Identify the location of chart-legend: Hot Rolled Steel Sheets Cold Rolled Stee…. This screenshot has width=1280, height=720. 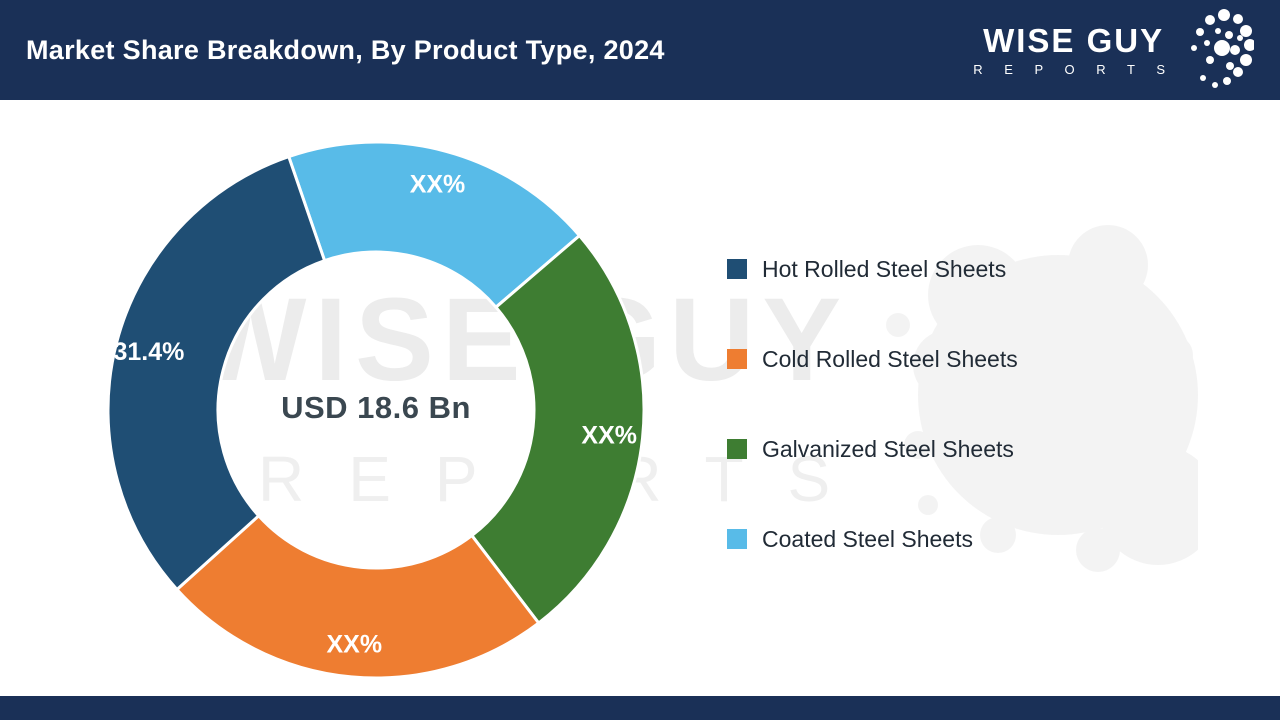
(872, 434).